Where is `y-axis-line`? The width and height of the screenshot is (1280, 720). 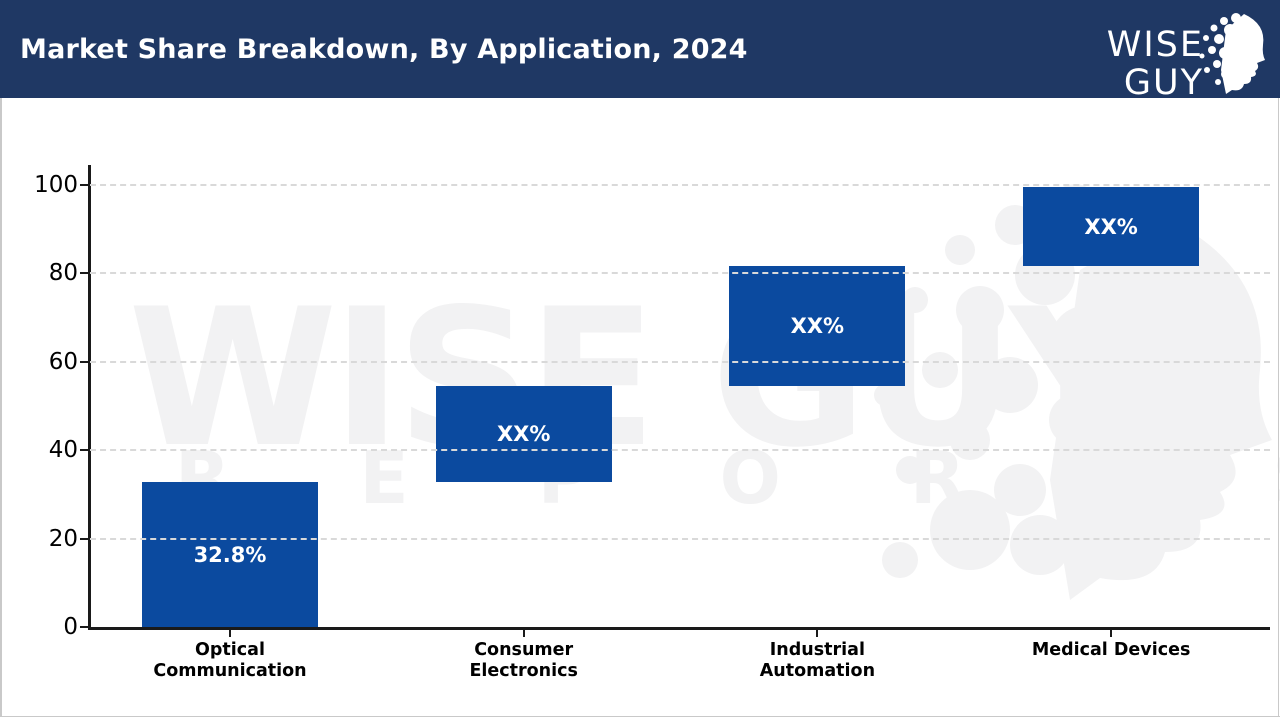 y-axis-line is located at coordinates (89, 397).